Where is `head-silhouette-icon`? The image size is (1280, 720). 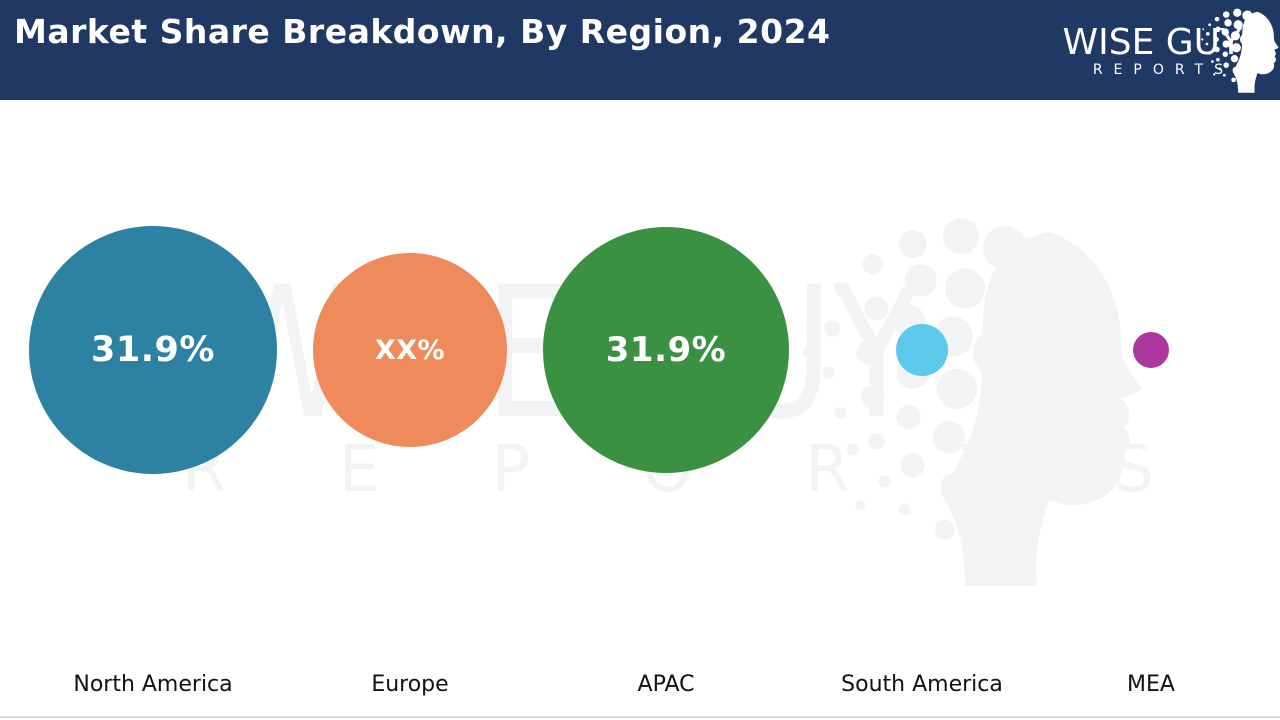 head-silhouette-icon is located at coordinates (1237, 50).